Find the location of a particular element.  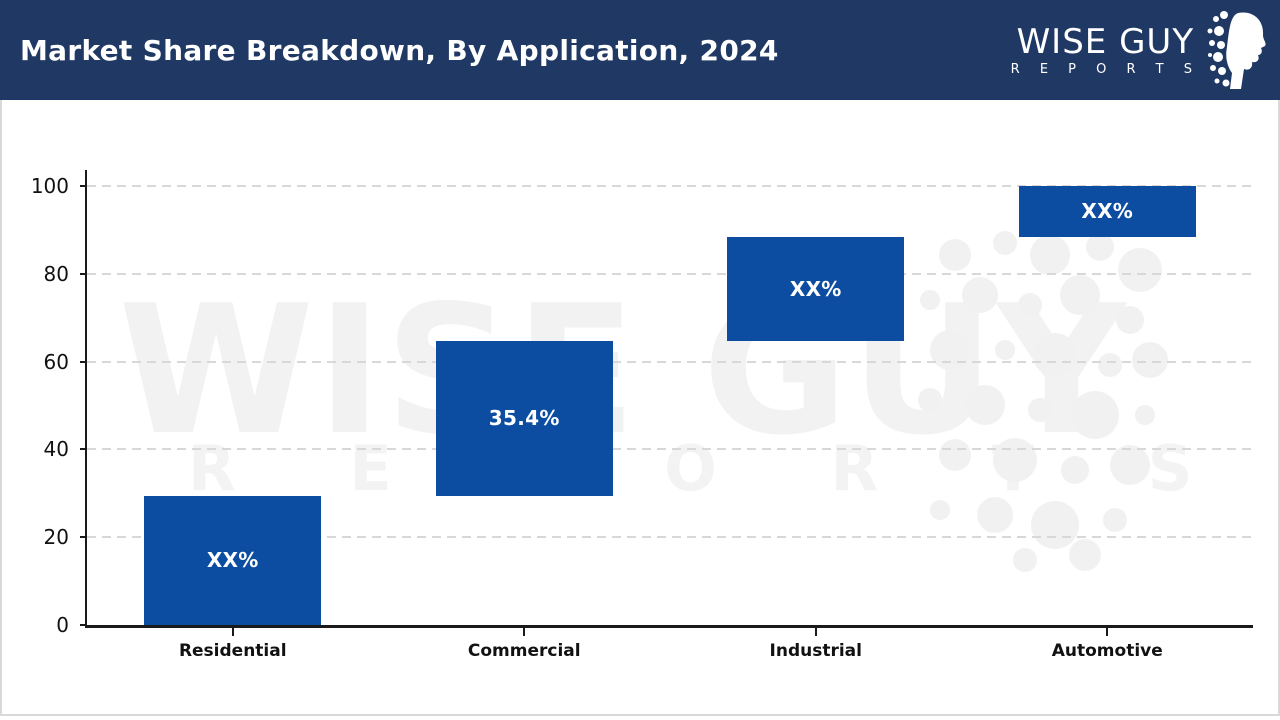

logo-head-icon is located at coordinates (1236, 50).